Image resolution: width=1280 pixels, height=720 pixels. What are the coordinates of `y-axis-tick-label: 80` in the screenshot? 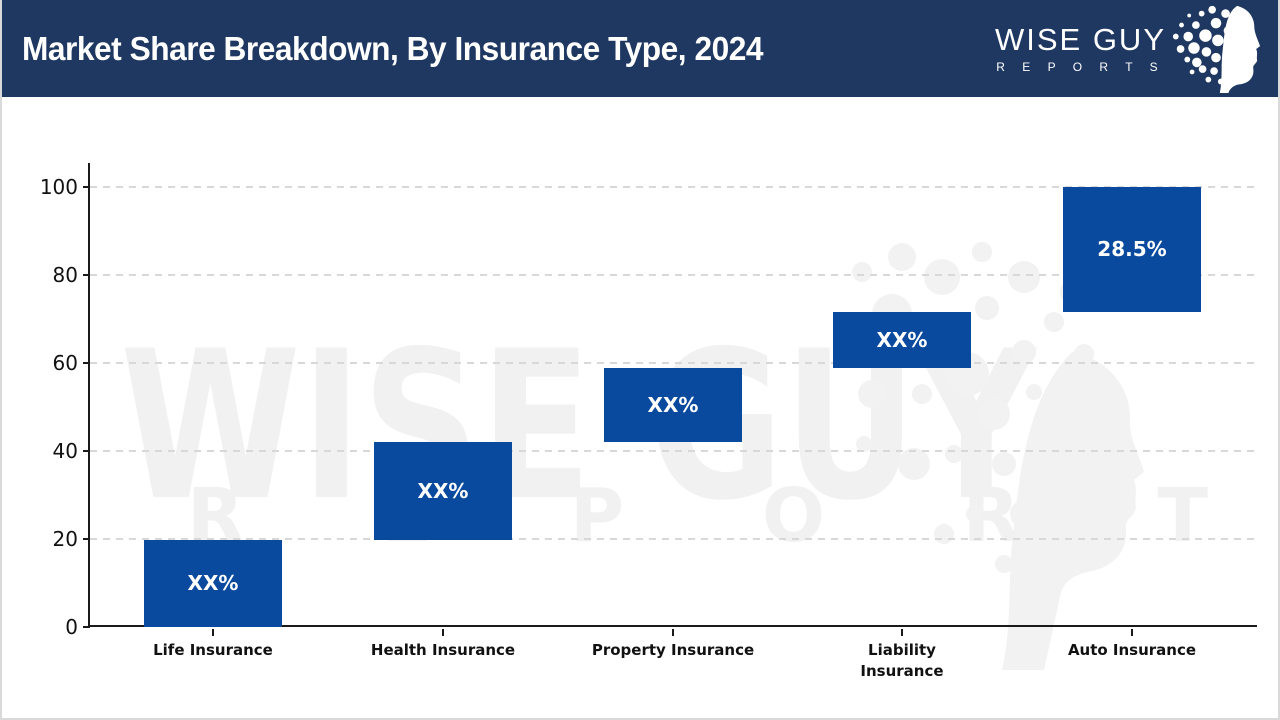 It's located at (65, 274).